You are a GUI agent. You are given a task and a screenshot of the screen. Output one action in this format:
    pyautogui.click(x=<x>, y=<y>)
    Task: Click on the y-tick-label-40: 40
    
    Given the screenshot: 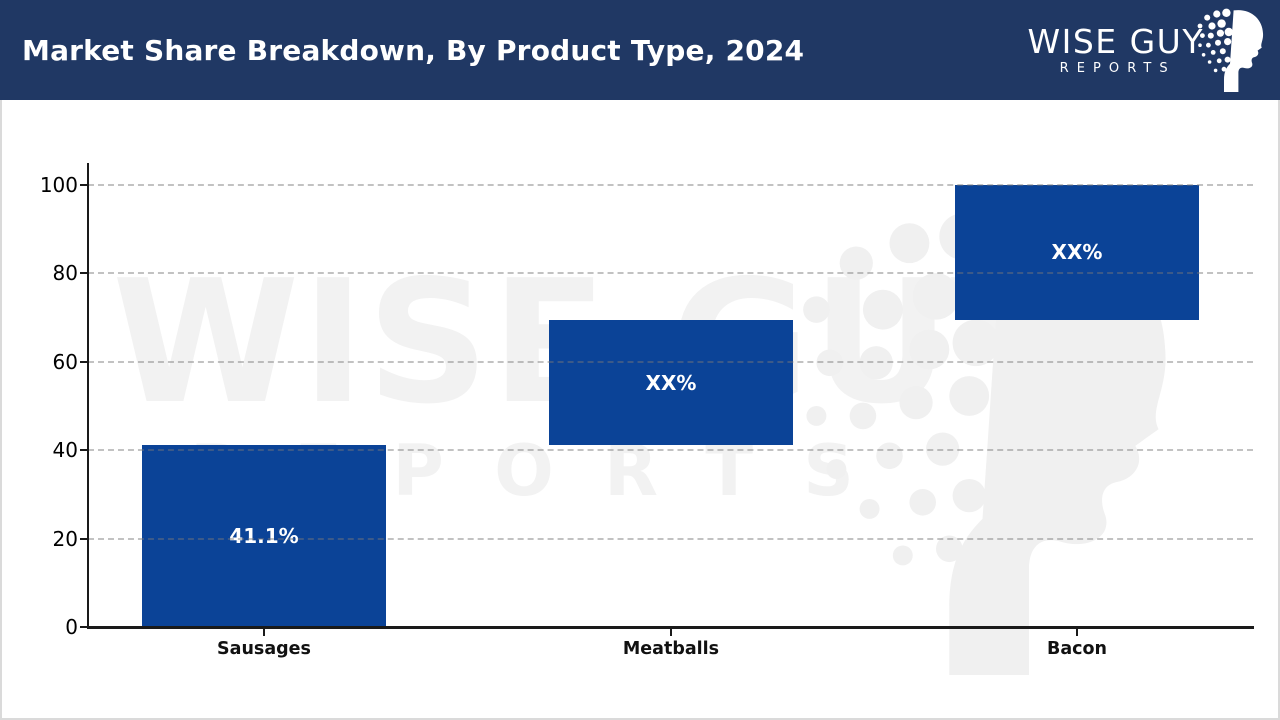 What is the action you would take?
    pyautogui.click(x=65, y=450)
    